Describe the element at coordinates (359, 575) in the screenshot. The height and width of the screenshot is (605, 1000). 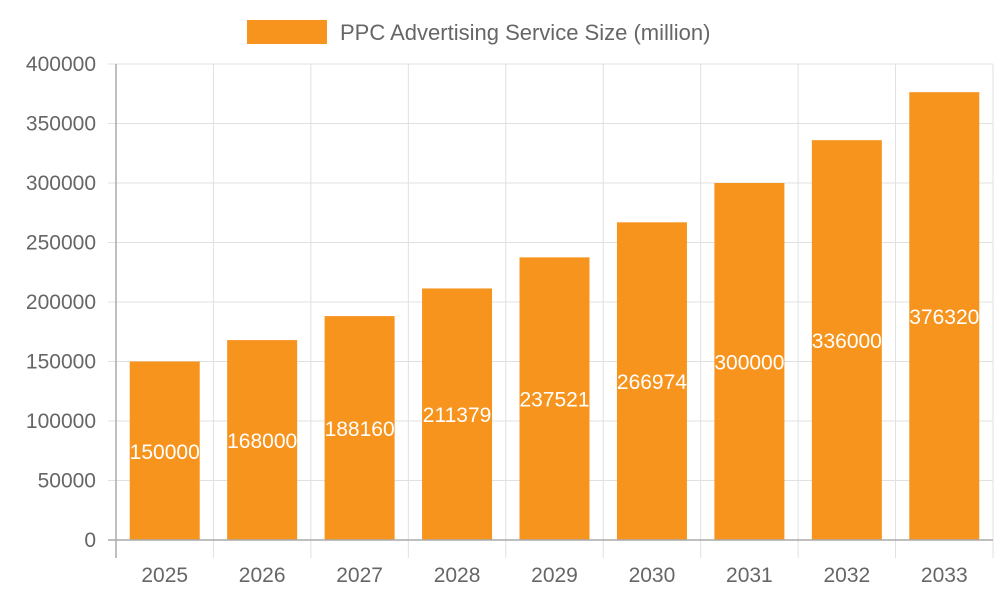
I see `x-tick-label: 2027` at that location.